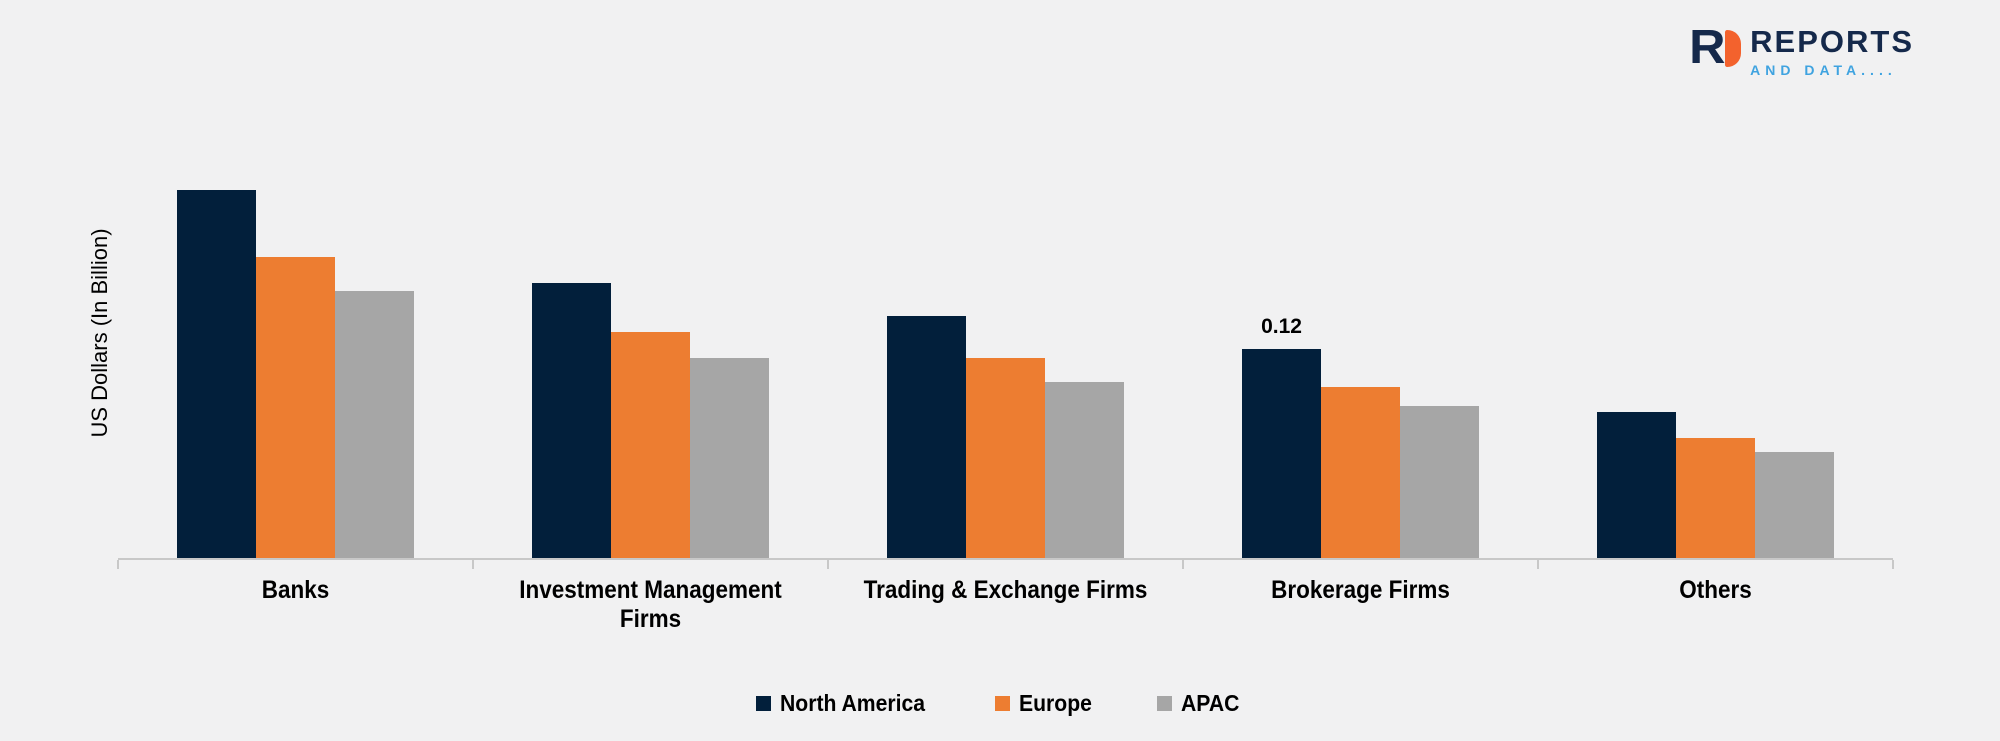 The width and height of the screenshot is (2000, 741). What do you see at coordinates (1715, 590) in the screenshot?
I see `category-label-others: Others` at bounding box center [1715, 590].